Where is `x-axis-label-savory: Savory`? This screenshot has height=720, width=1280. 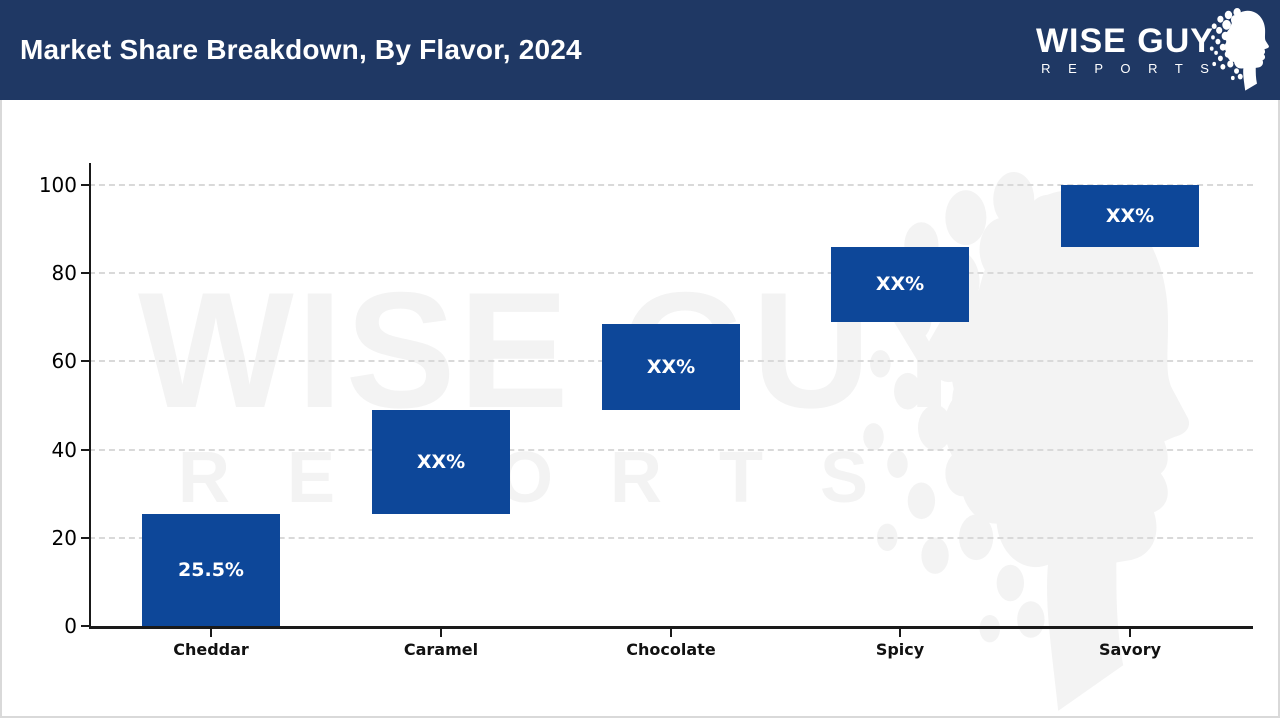 x-axis-label-savory: Savory is located at coordinates (1130, 649).